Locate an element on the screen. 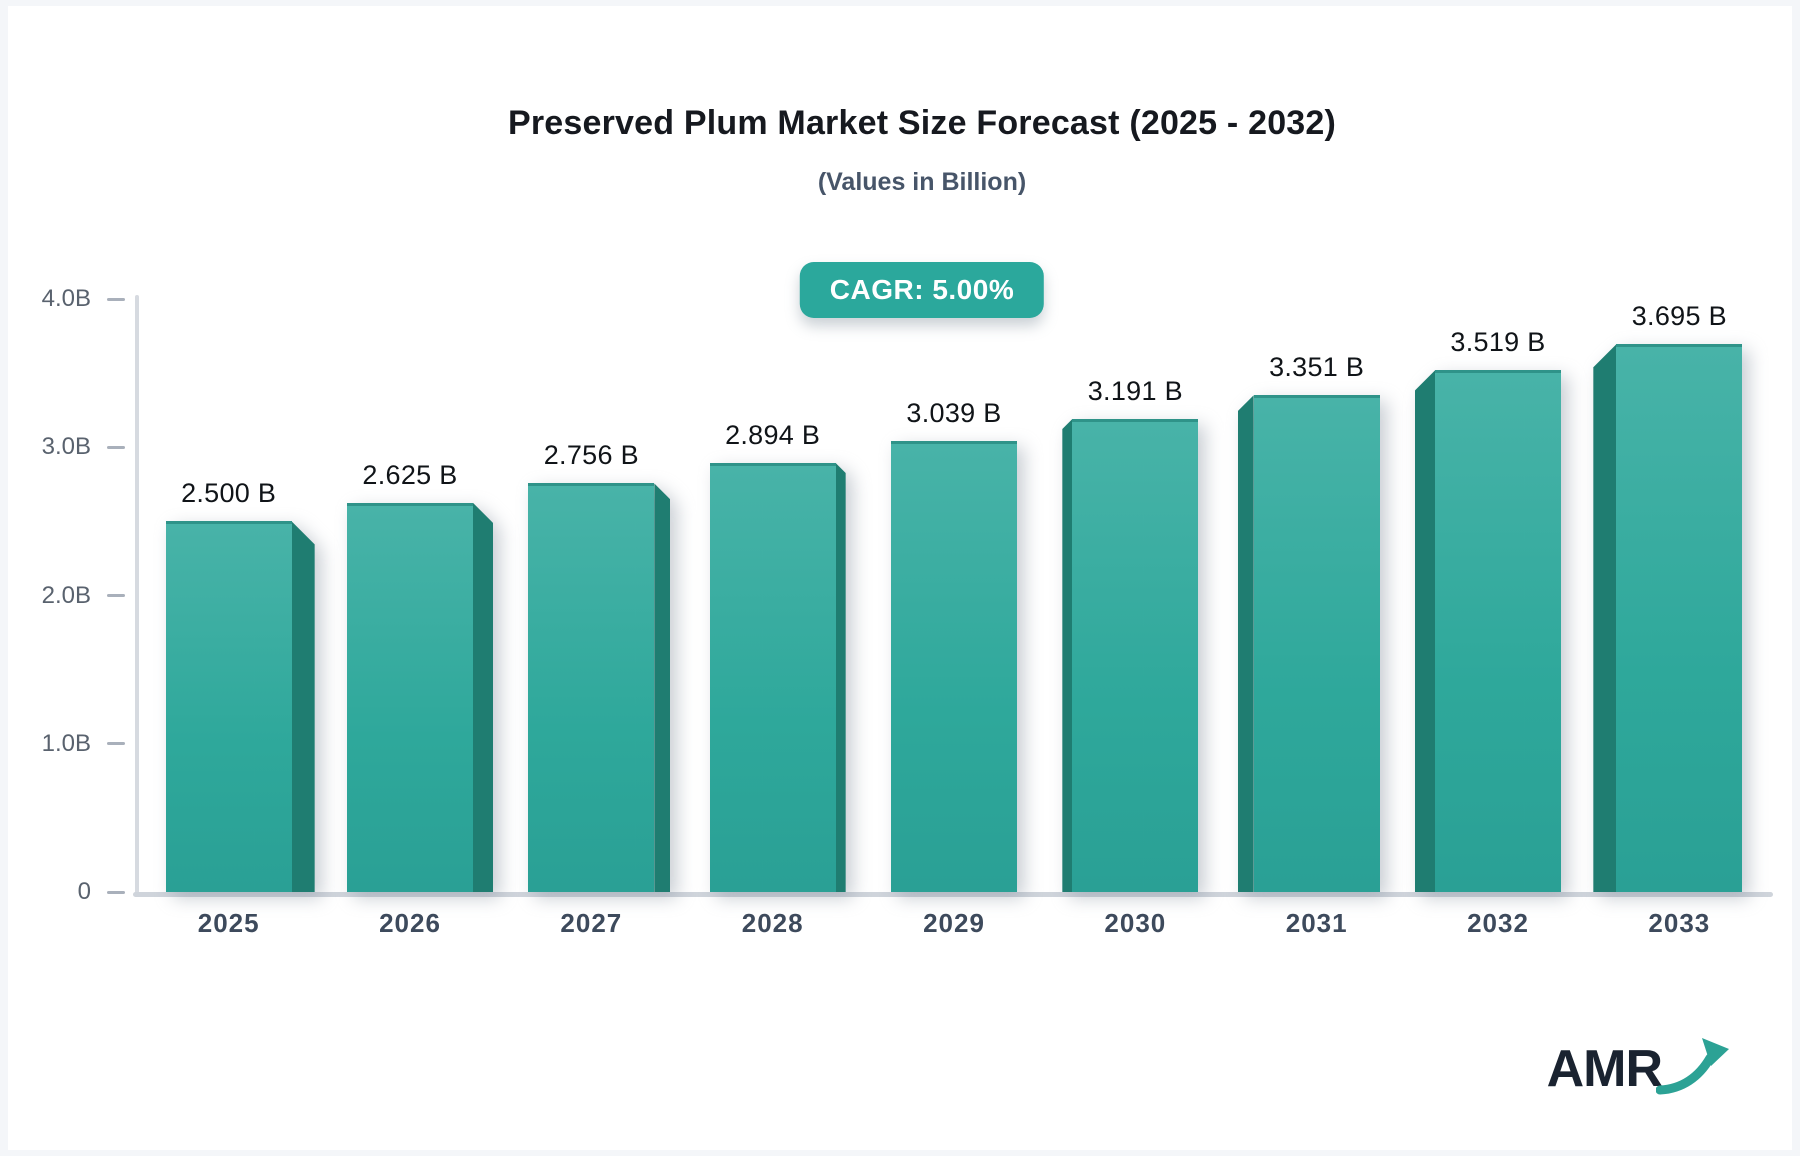 This screenshot has width=1800, height=1156. bar-2030 is located at coordinates (1130, 655).